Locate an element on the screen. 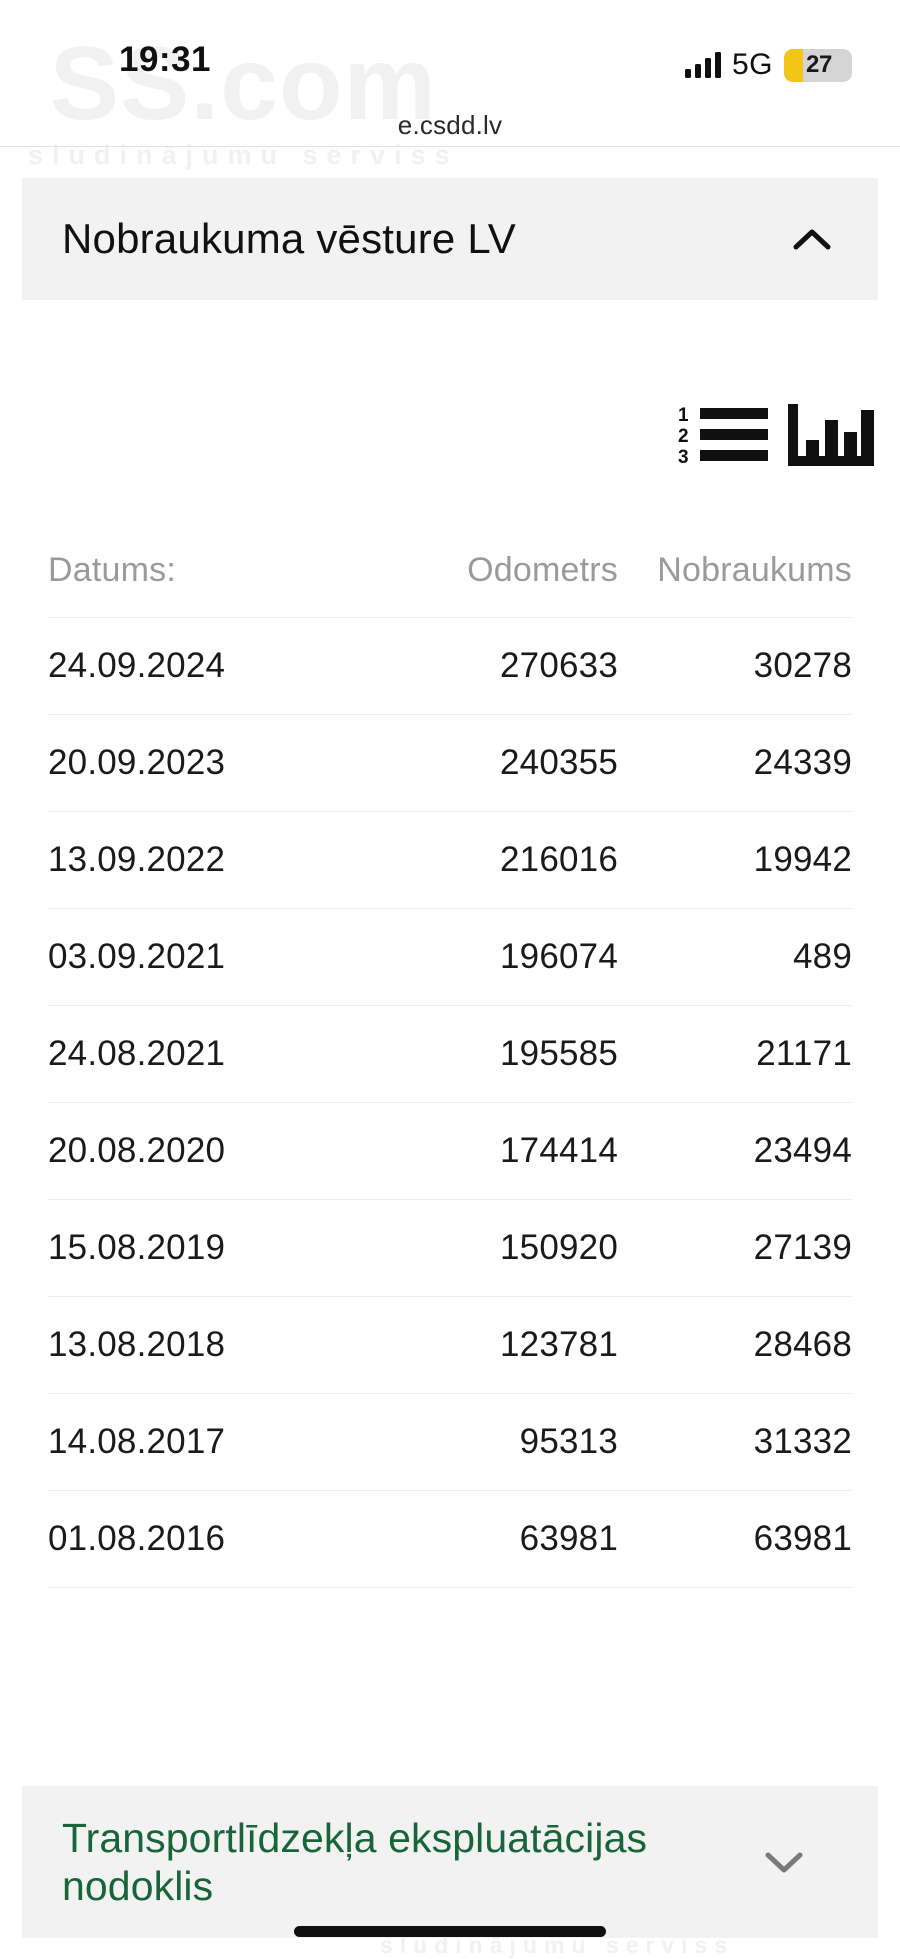 The image size is (900, 1959). cell-mileage: 19942 is located at coordinates (802, 859).